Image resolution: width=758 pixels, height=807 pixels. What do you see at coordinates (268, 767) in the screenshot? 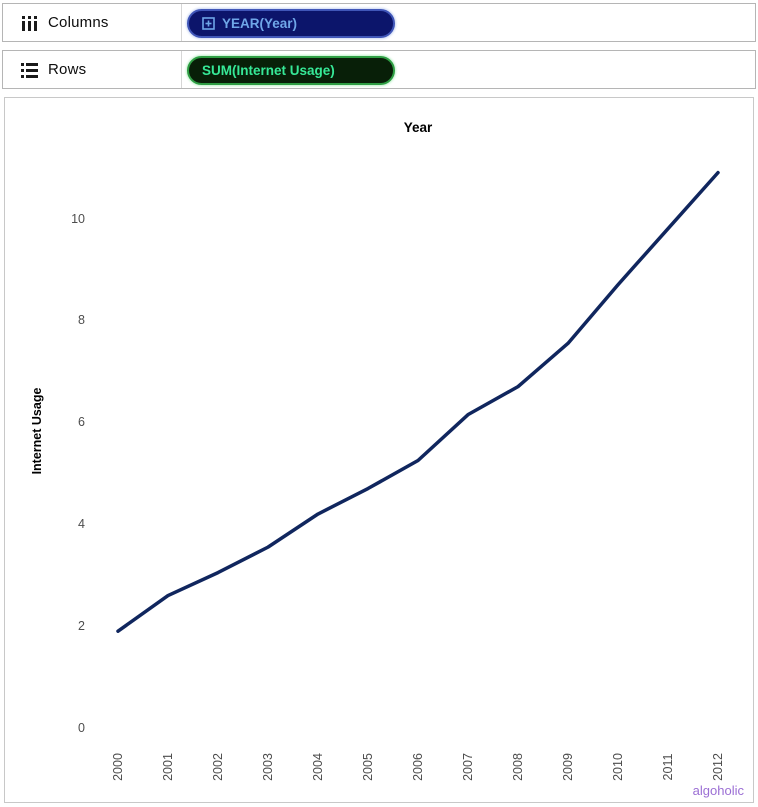
I see `x-tick-label: 2003` at bounding box center [268, 767].